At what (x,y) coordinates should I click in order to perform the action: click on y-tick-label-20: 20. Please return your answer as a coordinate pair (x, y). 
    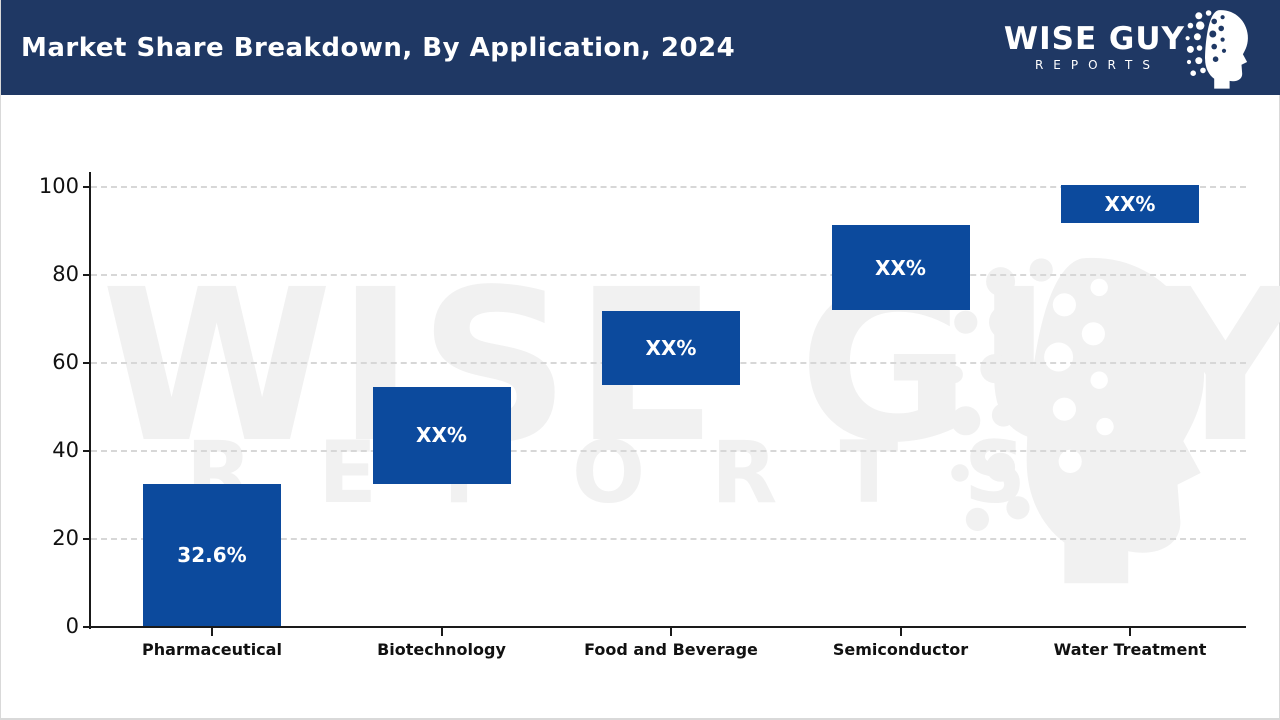
    Looking at the image, I should click on (65, 538).